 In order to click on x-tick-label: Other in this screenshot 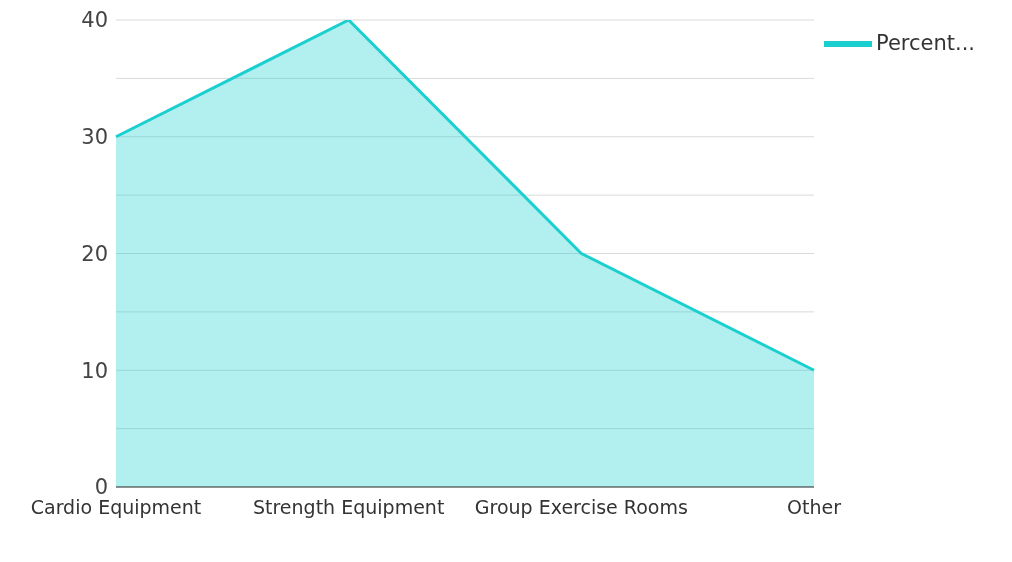, I will do `click(814, 507)`.